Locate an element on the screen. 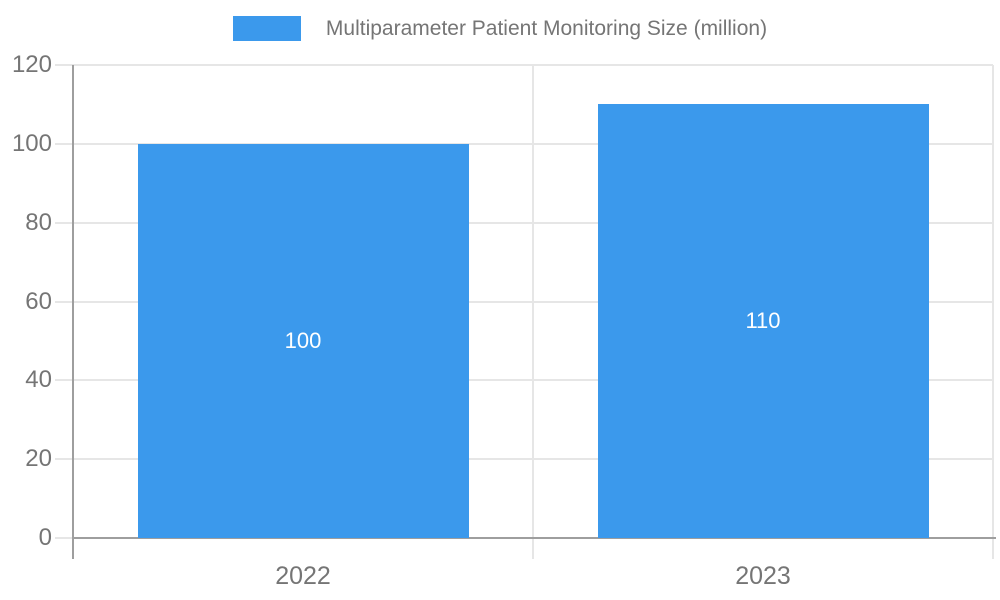 This screenshot has width=1000, height=600. y-tick-label: 120 is located at coordinates (31, 64).